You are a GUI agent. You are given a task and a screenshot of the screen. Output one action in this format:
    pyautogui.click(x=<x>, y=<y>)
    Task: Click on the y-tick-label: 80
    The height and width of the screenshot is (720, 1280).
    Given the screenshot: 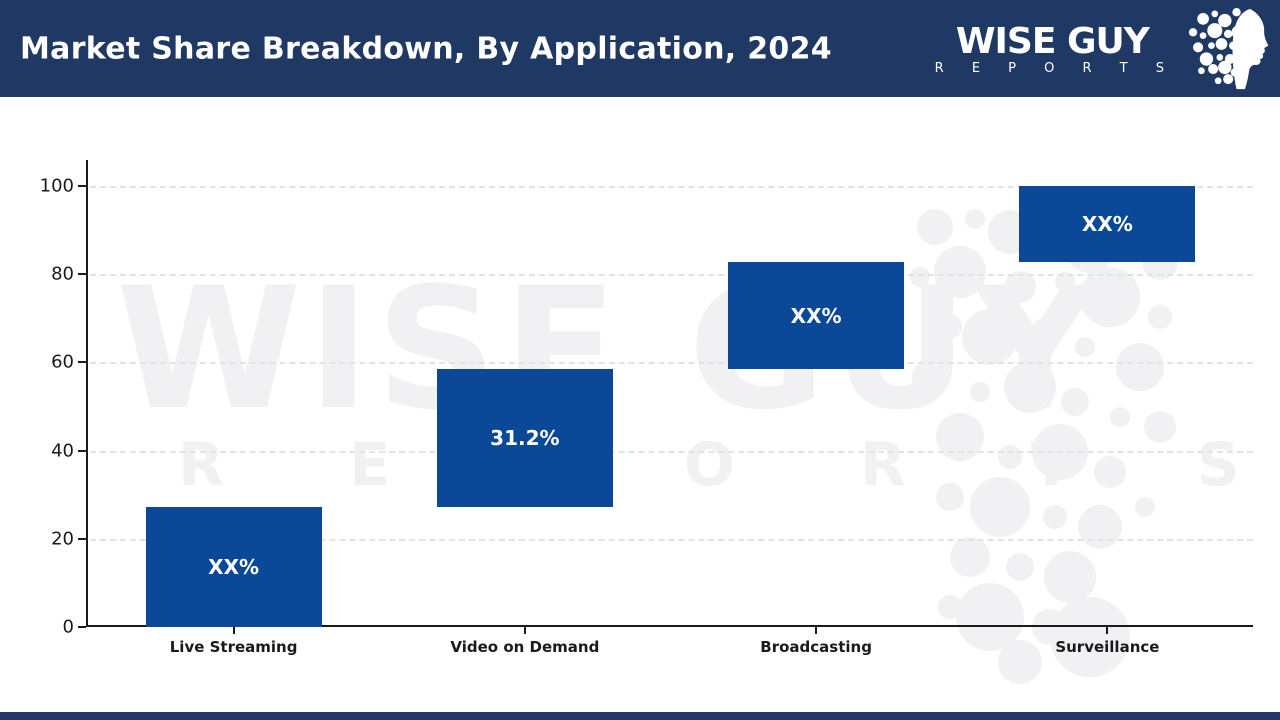 What is the action you would take?
    pyautogui.click(x=62, y=274)
    